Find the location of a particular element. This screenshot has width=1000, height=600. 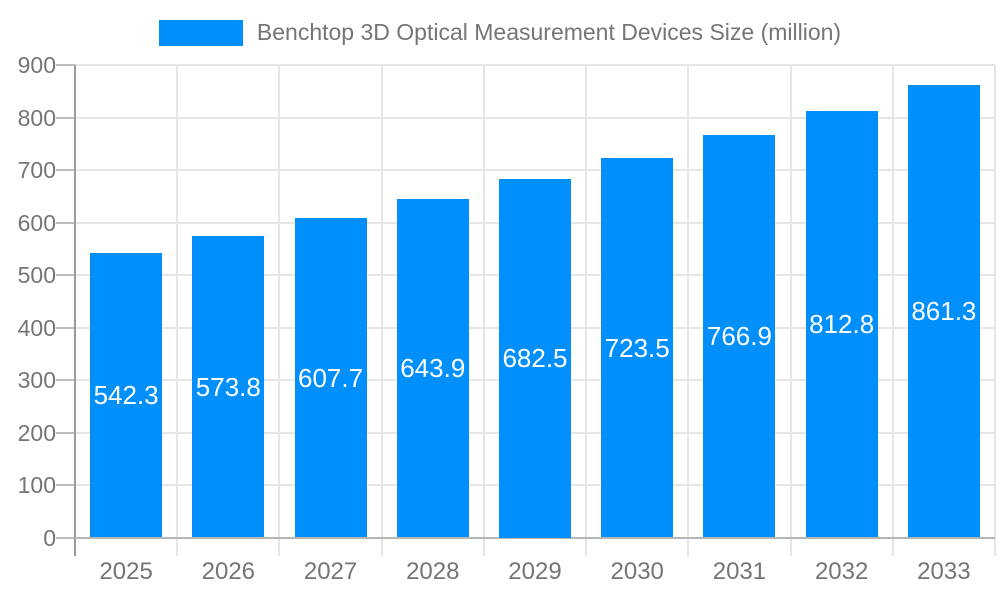

bar-value-label: 812.8 is located at coordinates (842, 324).